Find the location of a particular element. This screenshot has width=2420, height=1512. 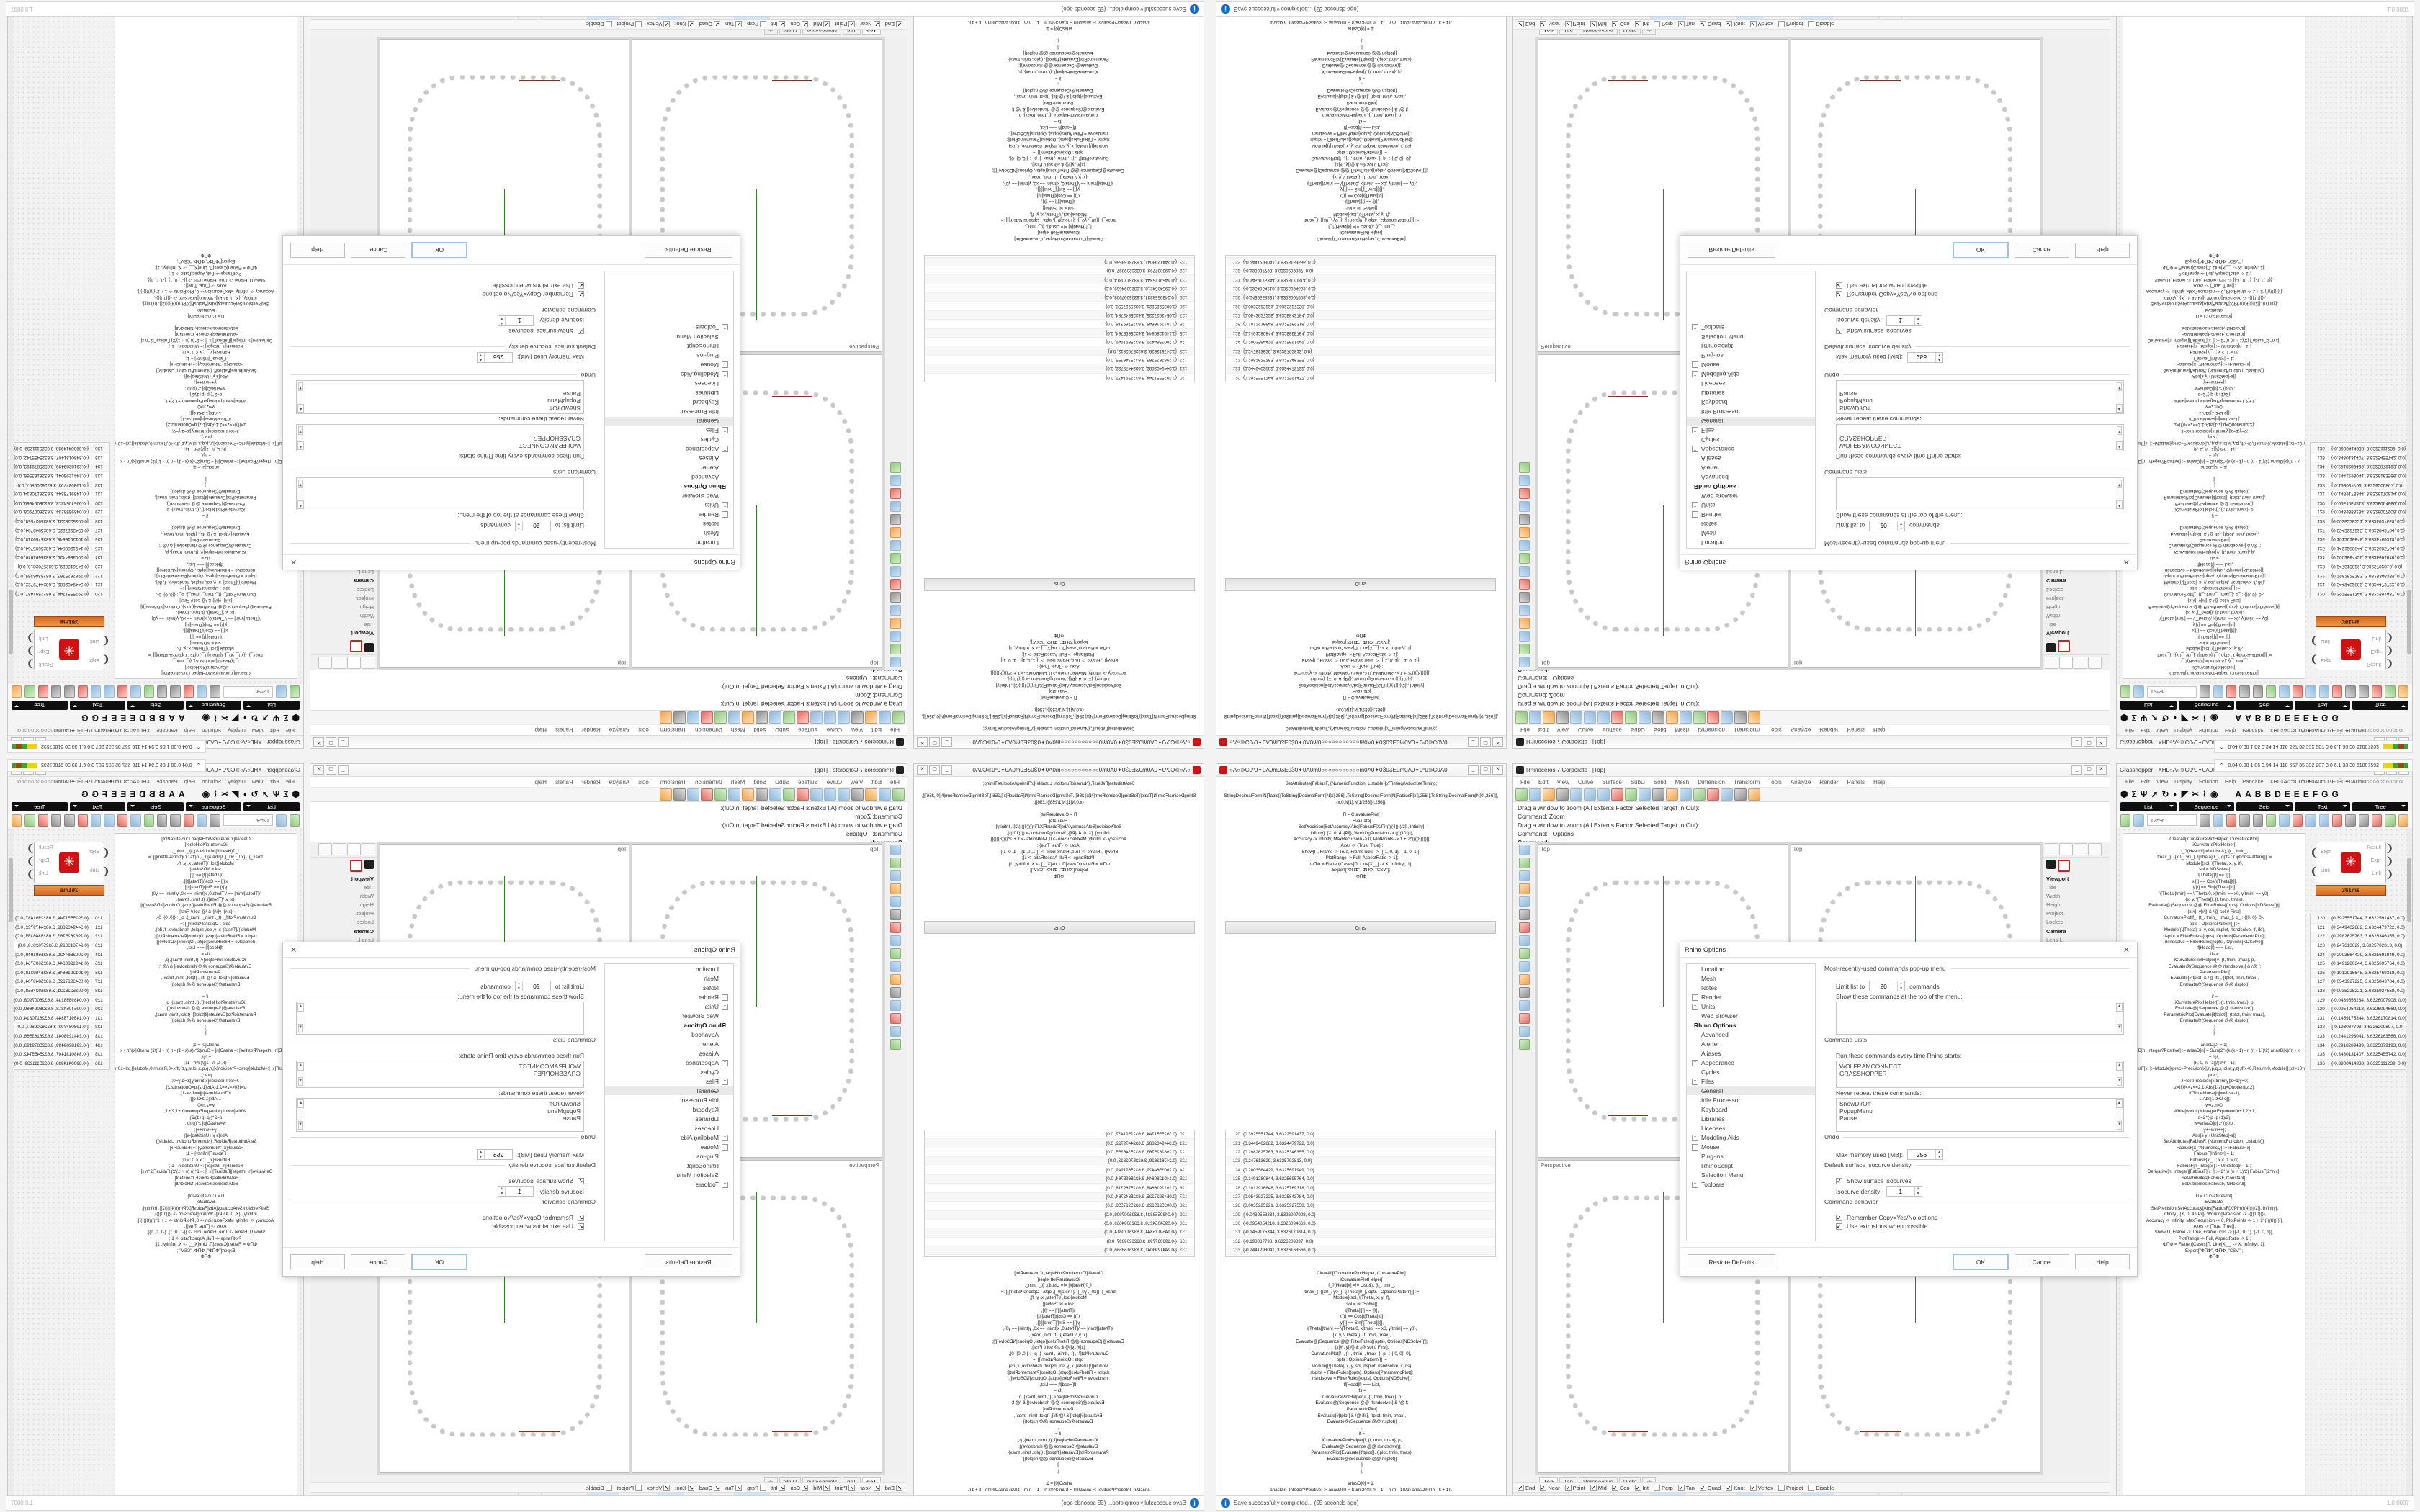

osnap-point-checkbox: Point is located at coordinates (1575, 1488).